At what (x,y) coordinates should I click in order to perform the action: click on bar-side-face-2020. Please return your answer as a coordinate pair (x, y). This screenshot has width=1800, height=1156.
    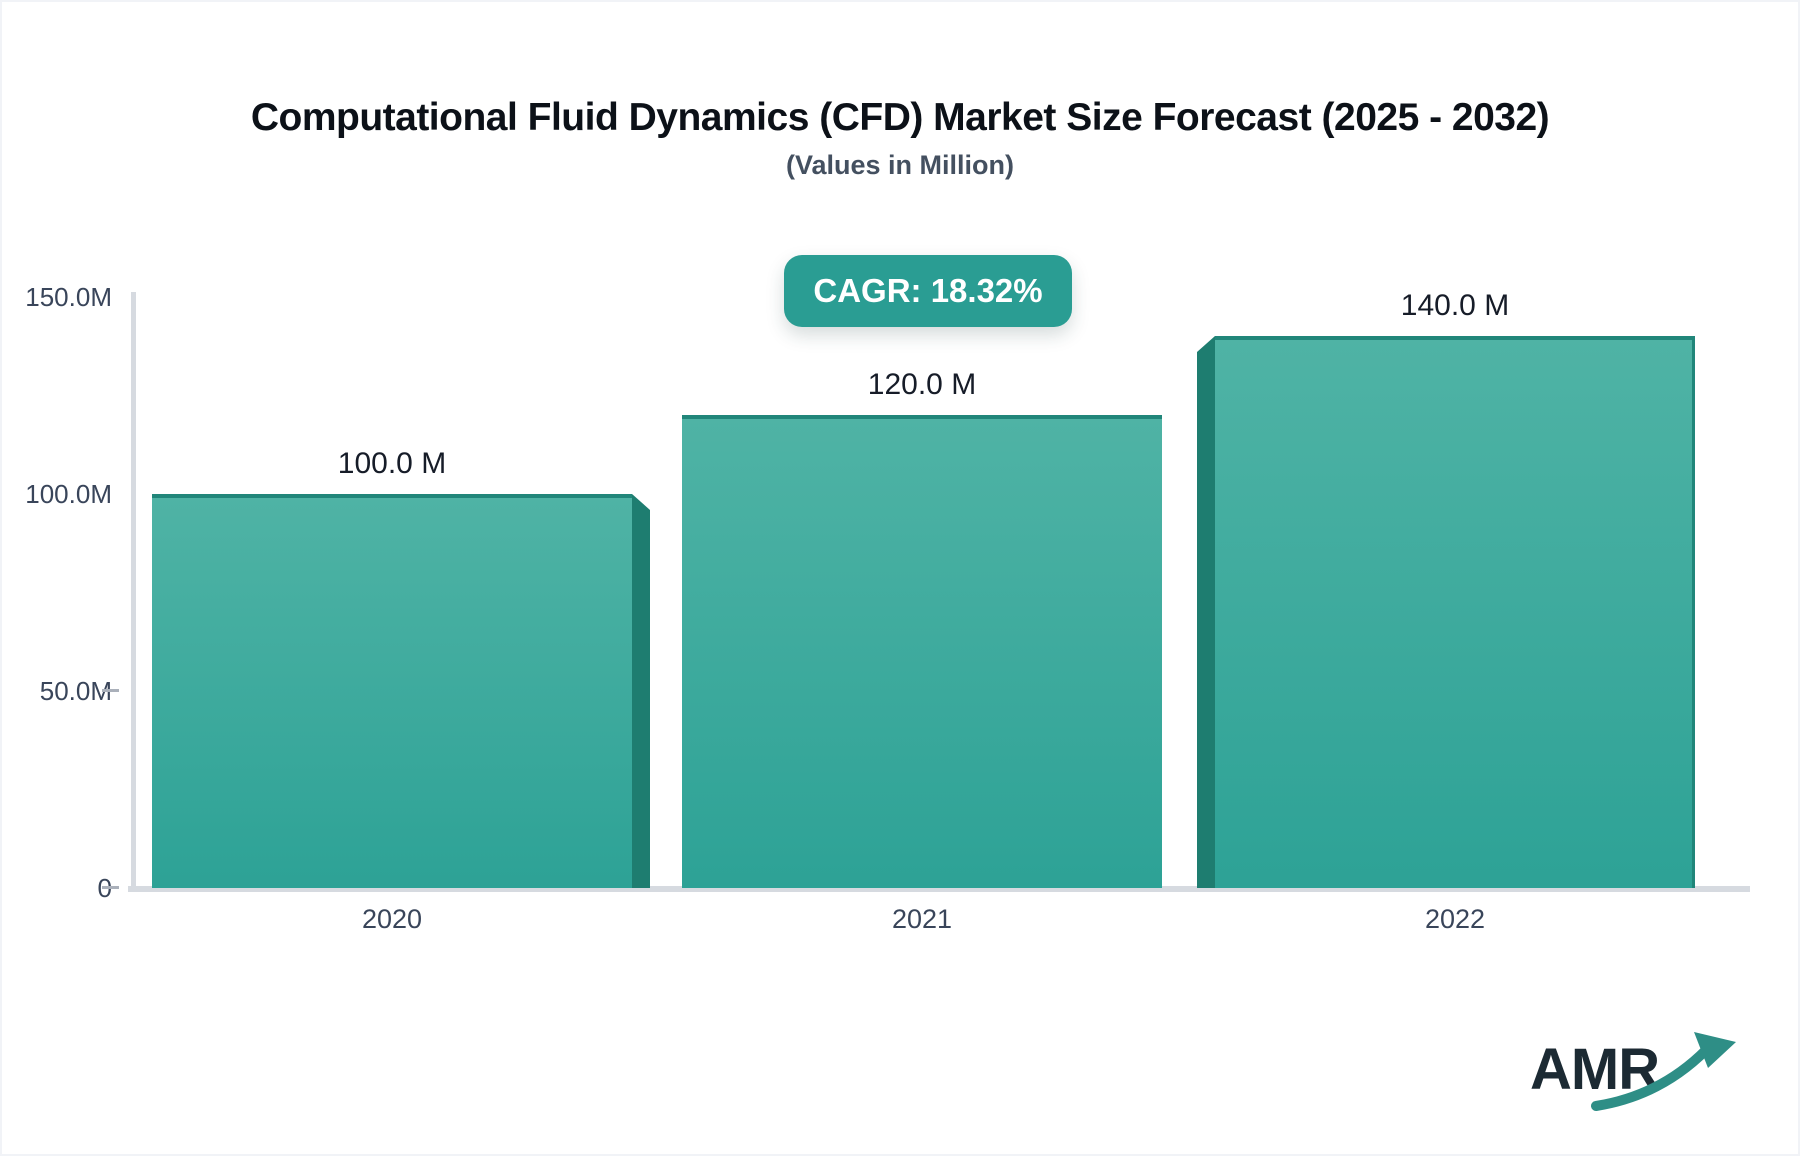
    Looking at the image, I should click on (641, 691).